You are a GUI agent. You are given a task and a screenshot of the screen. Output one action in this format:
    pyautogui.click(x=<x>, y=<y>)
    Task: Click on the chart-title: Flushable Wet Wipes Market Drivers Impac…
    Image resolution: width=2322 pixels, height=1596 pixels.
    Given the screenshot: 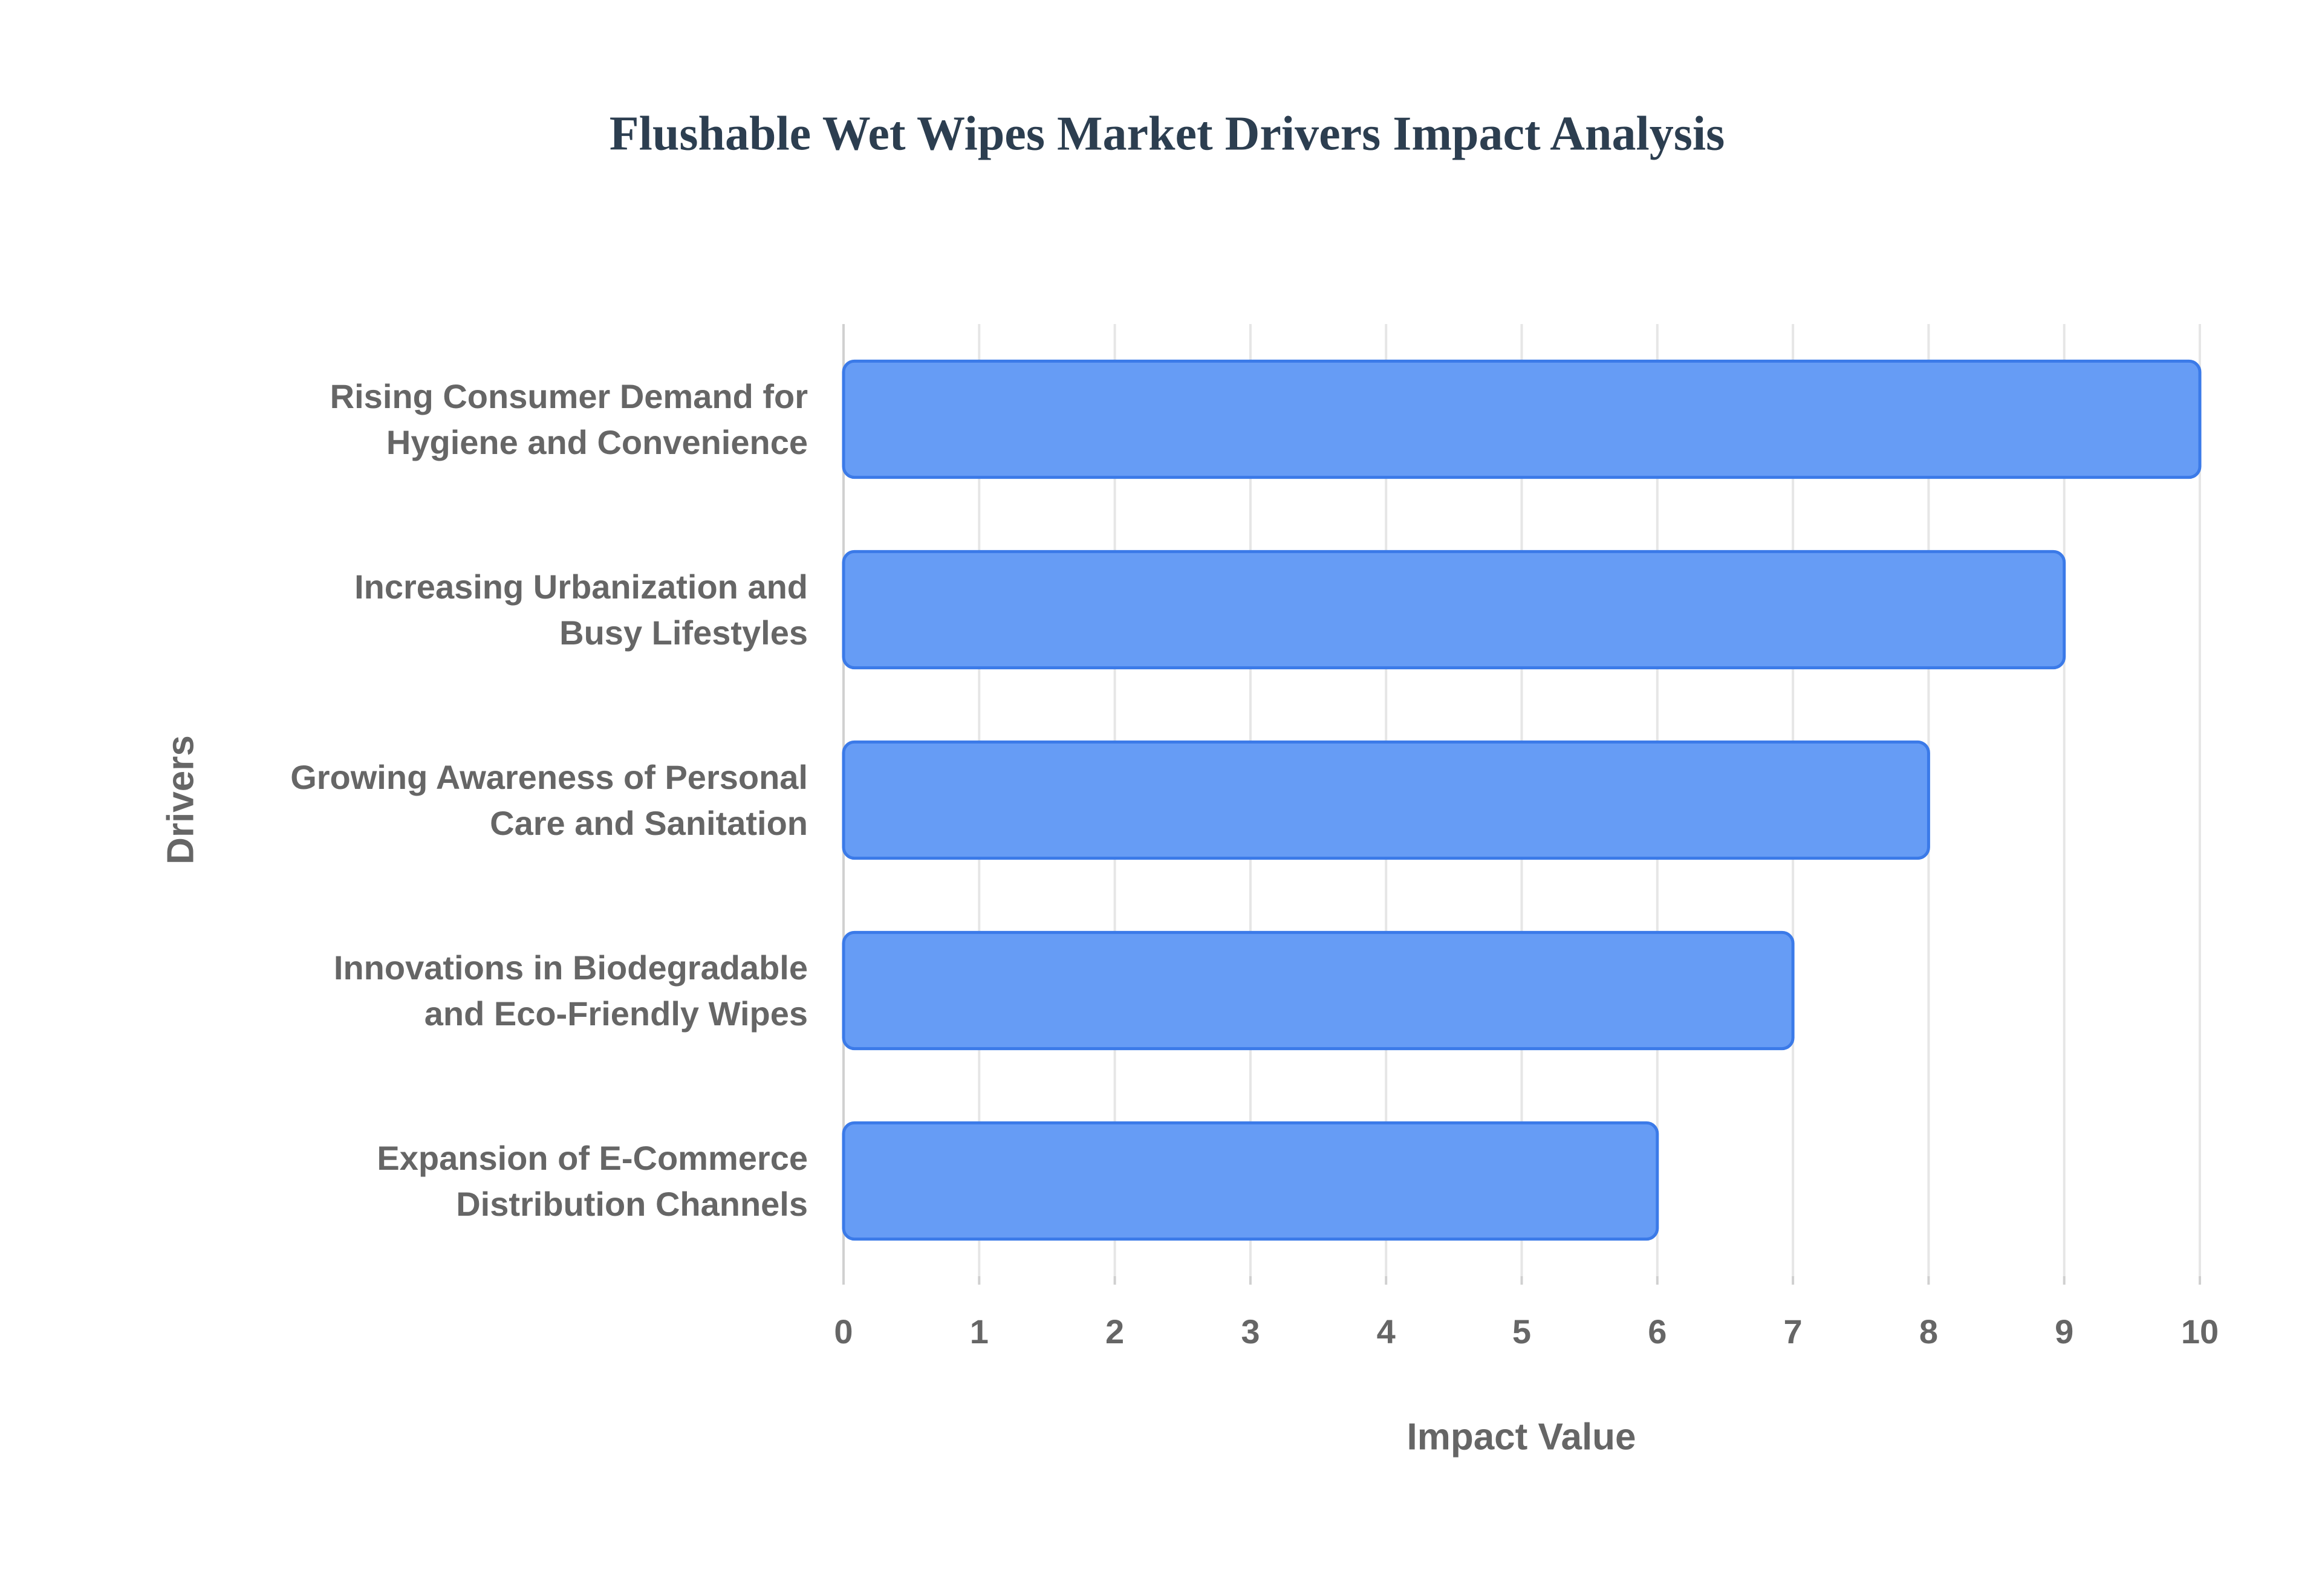 What is the action you would take?
    pyautogui.click(x=1167, y=133)
    